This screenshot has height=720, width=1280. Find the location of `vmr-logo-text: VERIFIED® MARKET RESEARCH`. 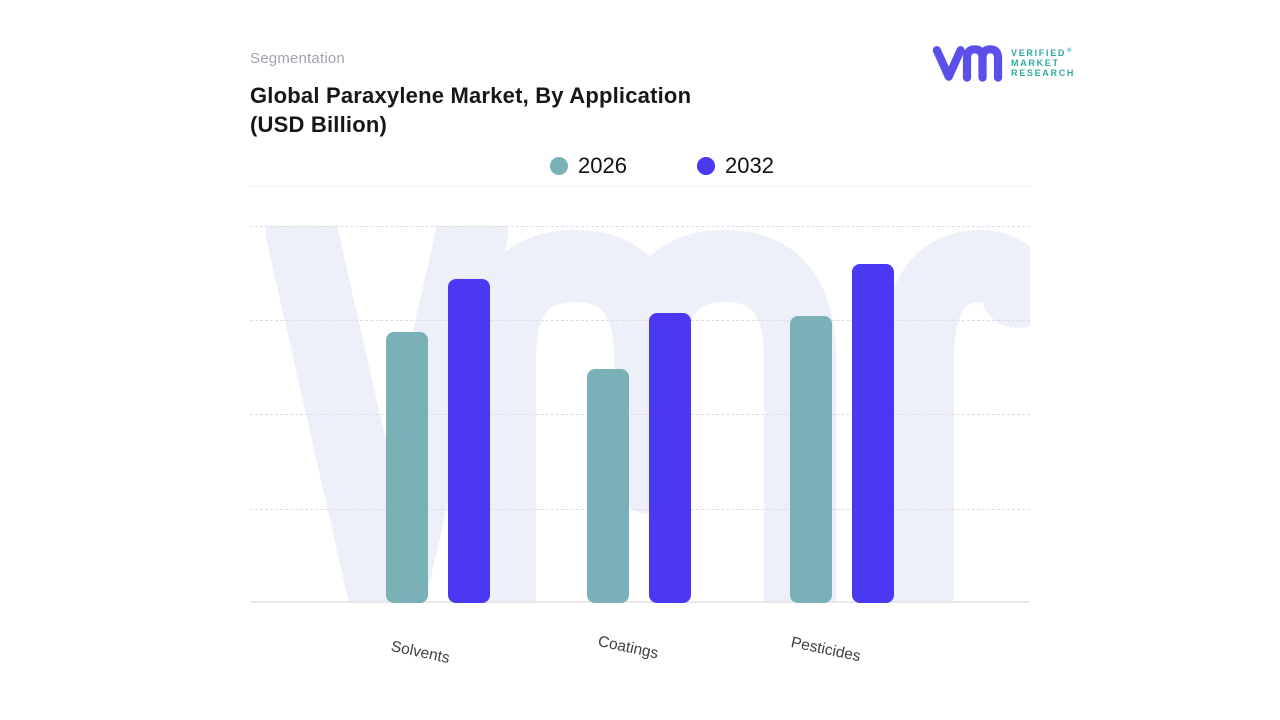

vmr-logo-text: VERIFIED® MARKET RESEARCH is located at coordinates (1043, 60).